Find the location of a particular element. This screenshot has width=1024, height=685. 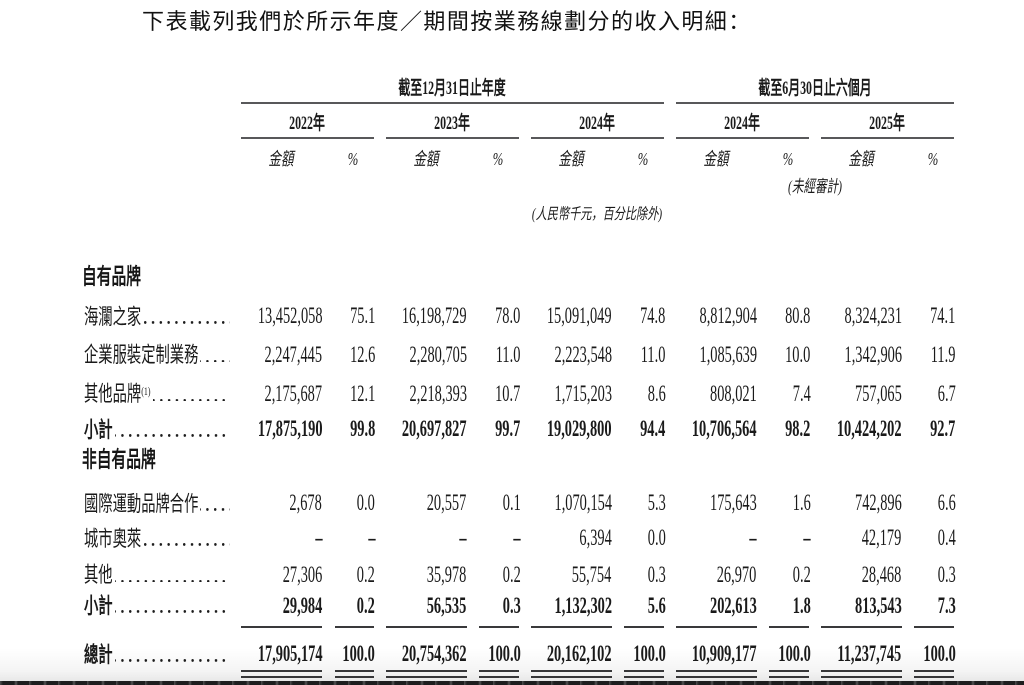

cell-value: 78.0 is located at coordinates (508, 316).